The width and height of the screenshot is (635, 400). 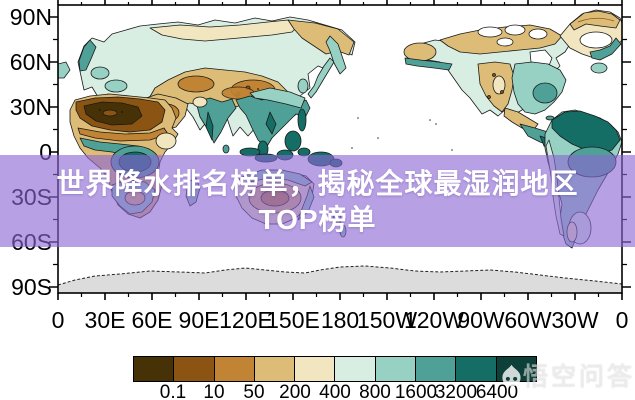 What do you see at coordinates (246, 320) in the screenshot?
I see `lon-label-120e: 120E` at bounding box center [246, 320].